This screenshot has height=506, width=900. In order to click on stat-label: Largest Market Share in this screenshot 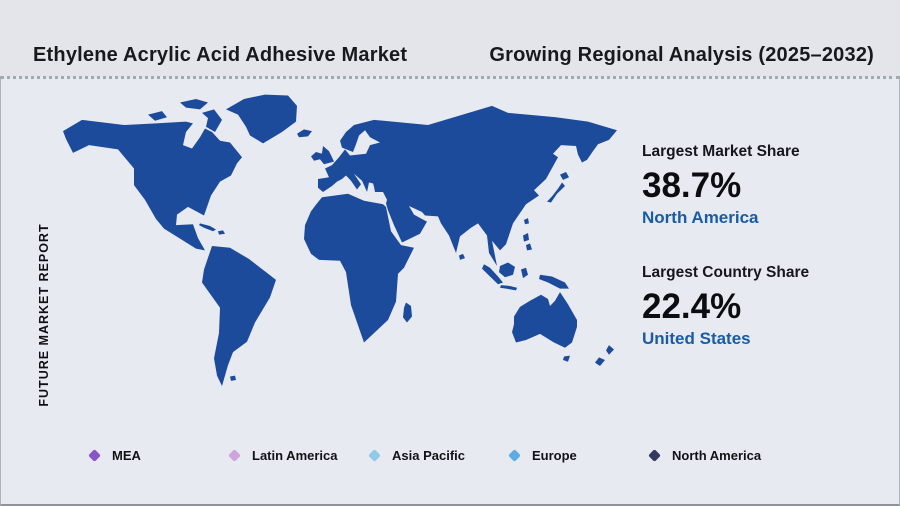, I will do `click(721, 151)`.